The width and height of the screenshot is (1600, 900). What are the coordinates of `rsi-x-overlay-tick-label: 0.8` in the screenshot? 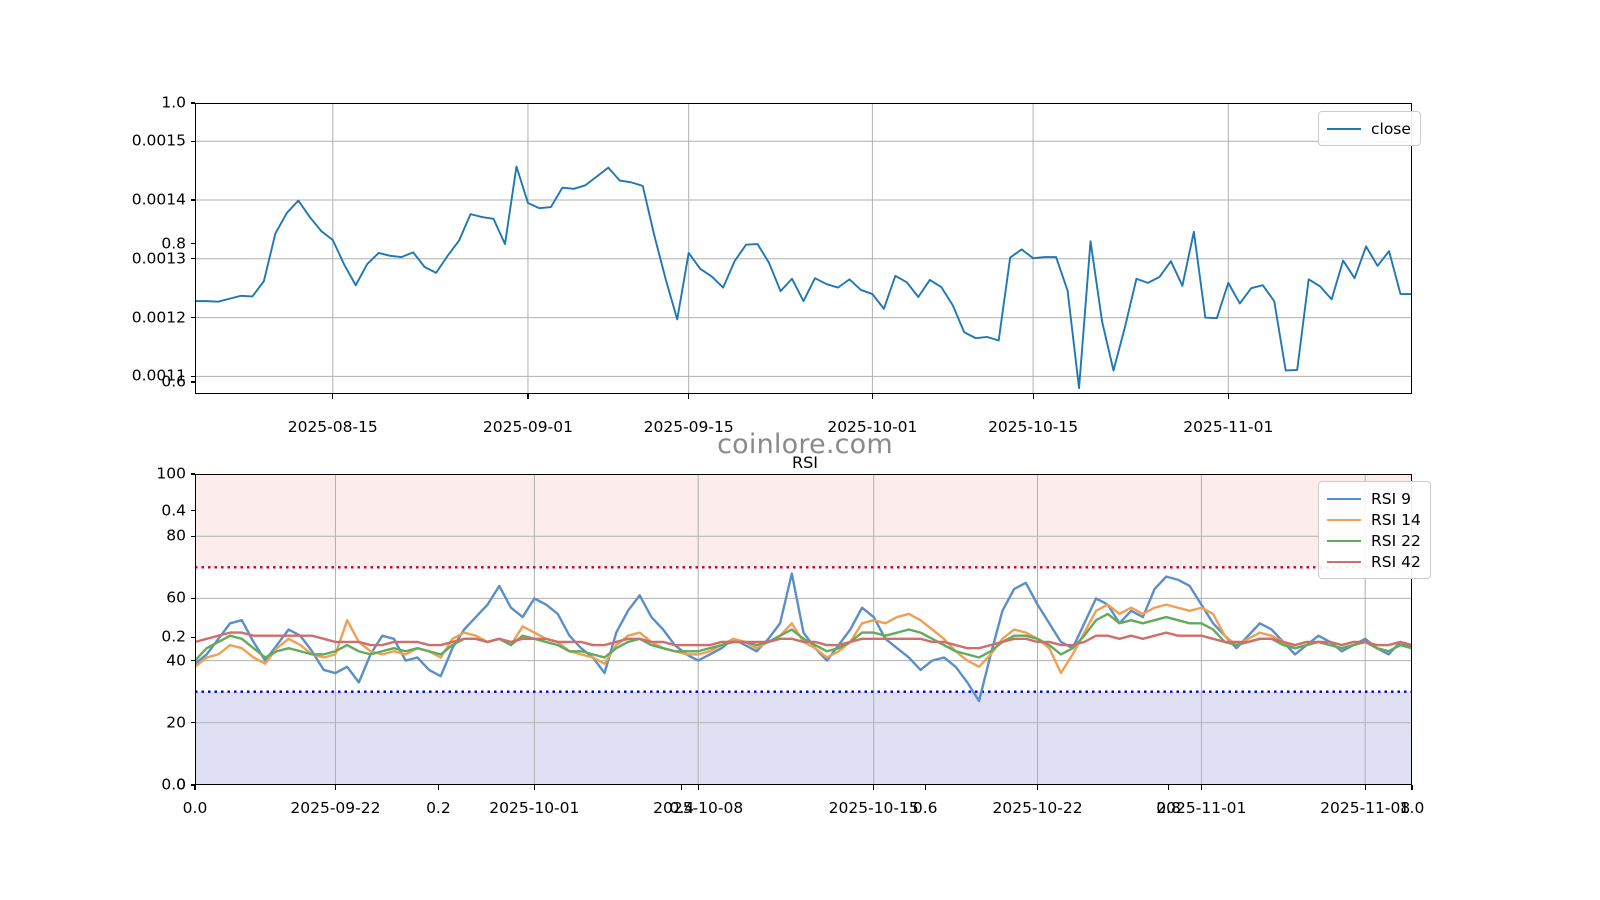 It's located at (1168, 808).